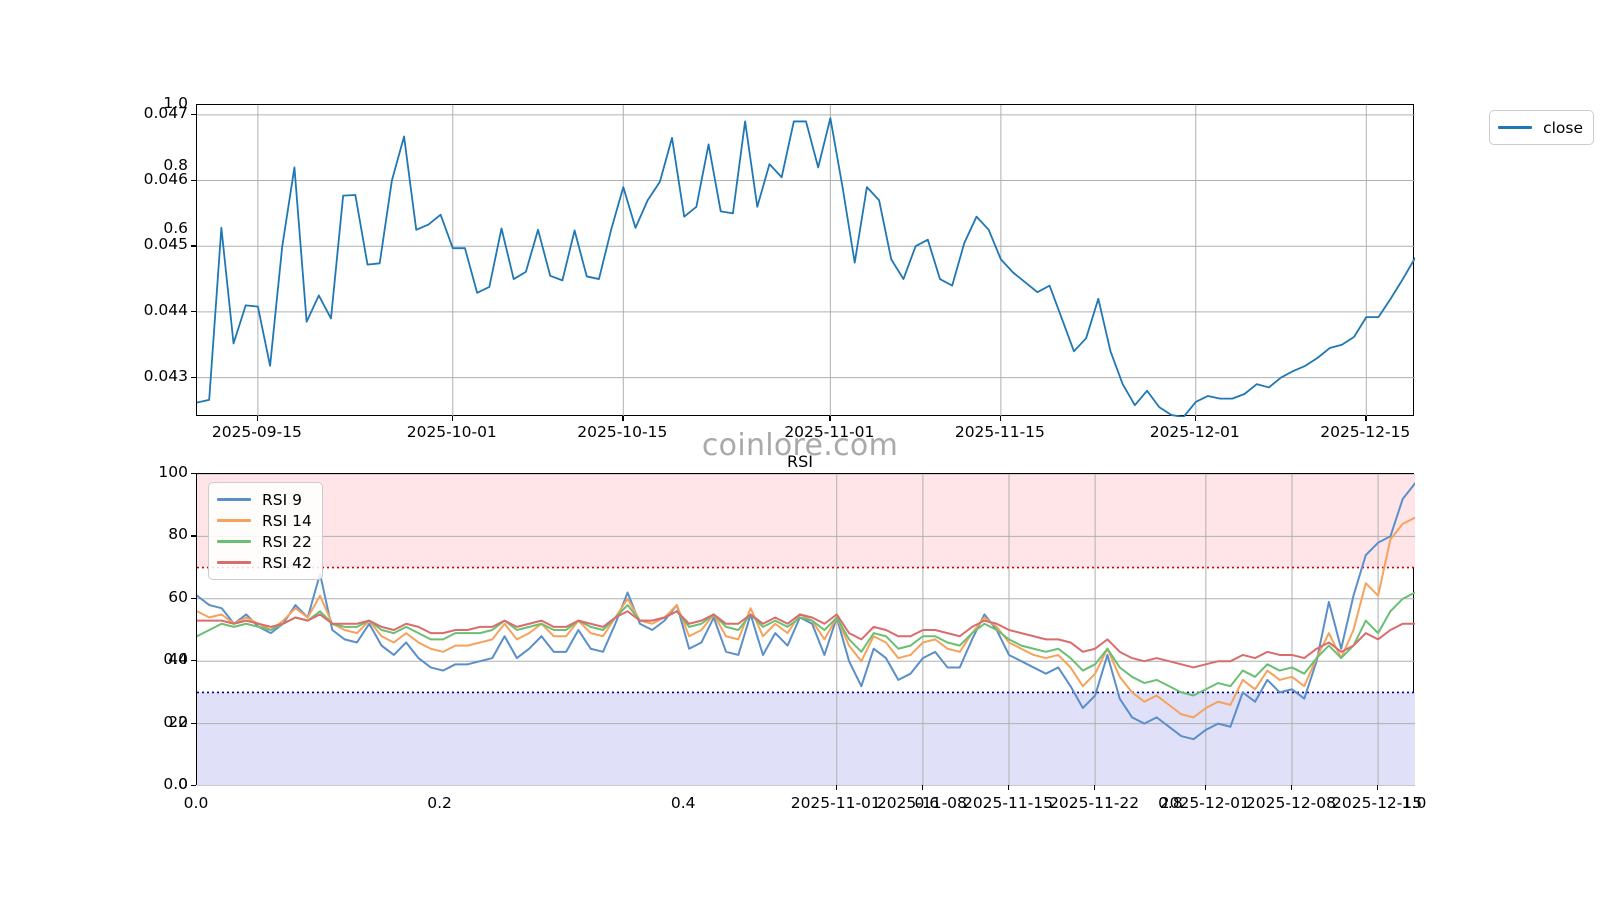 The image size is (1600, 900). I want to click on rsi-x-tick-label: 2025-12-01, so click(1204, 803).